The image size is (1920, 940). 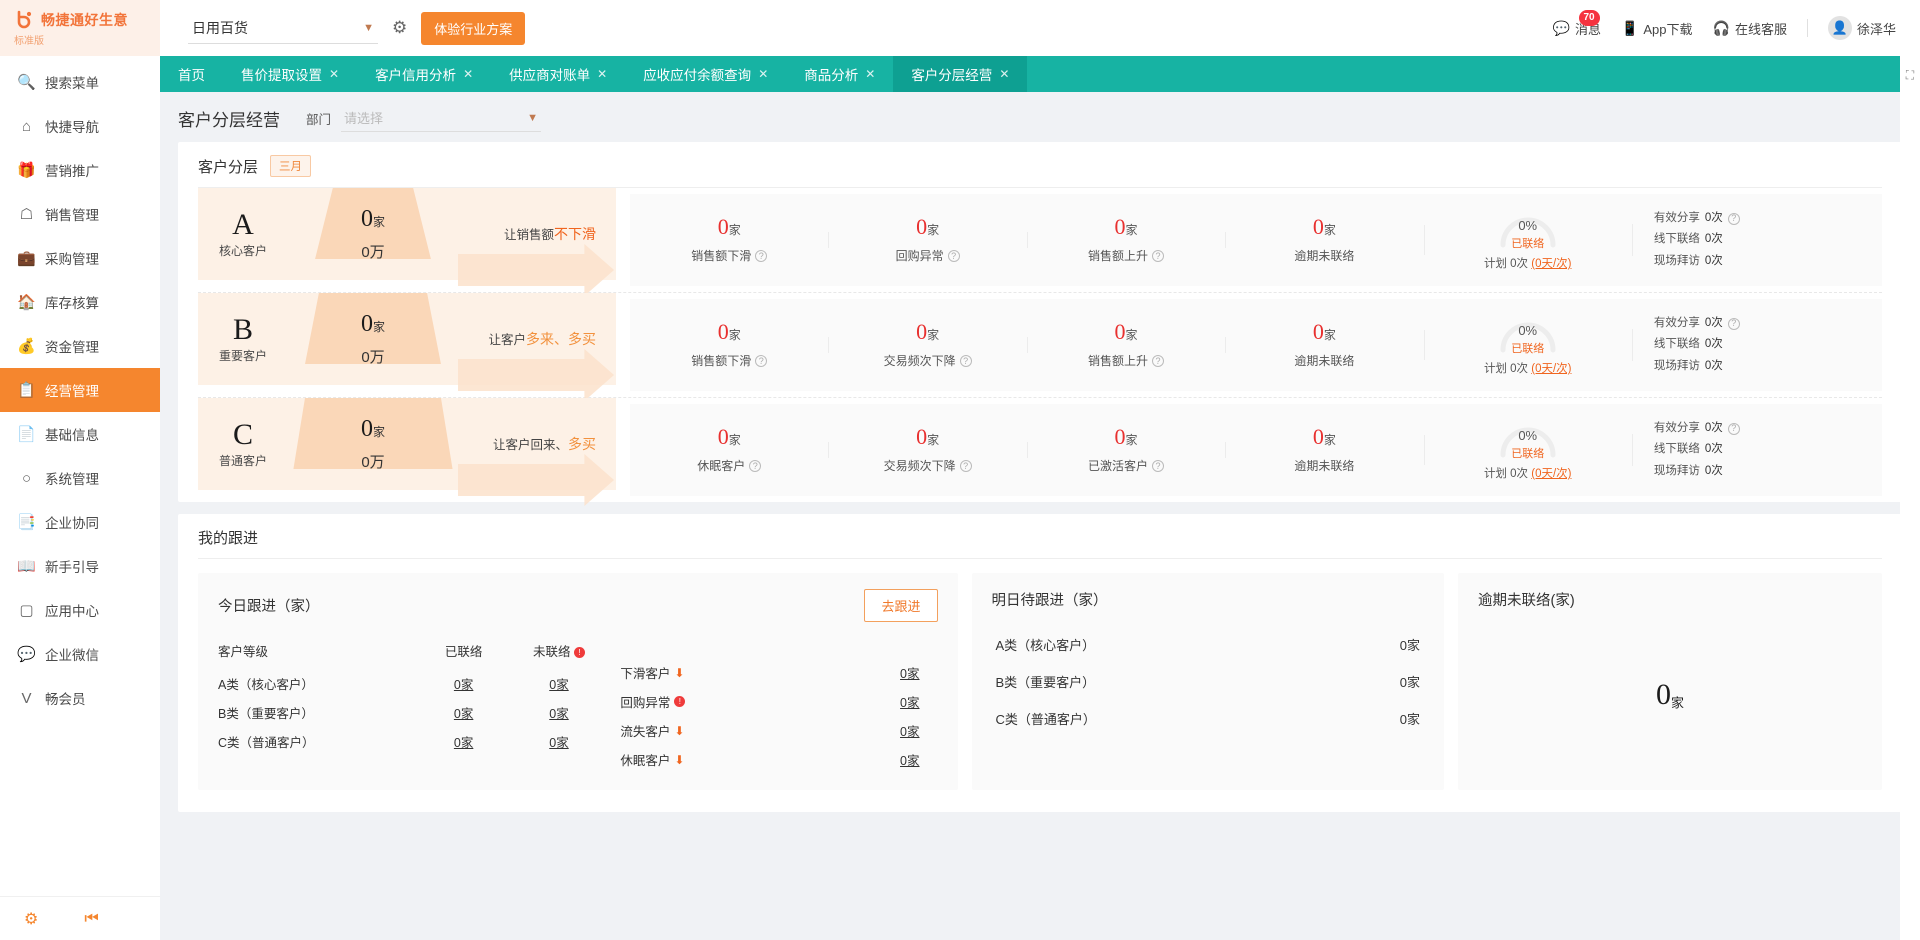 I want to click on sidebar-item-label: 应用中心, so click(x=72, y=611).